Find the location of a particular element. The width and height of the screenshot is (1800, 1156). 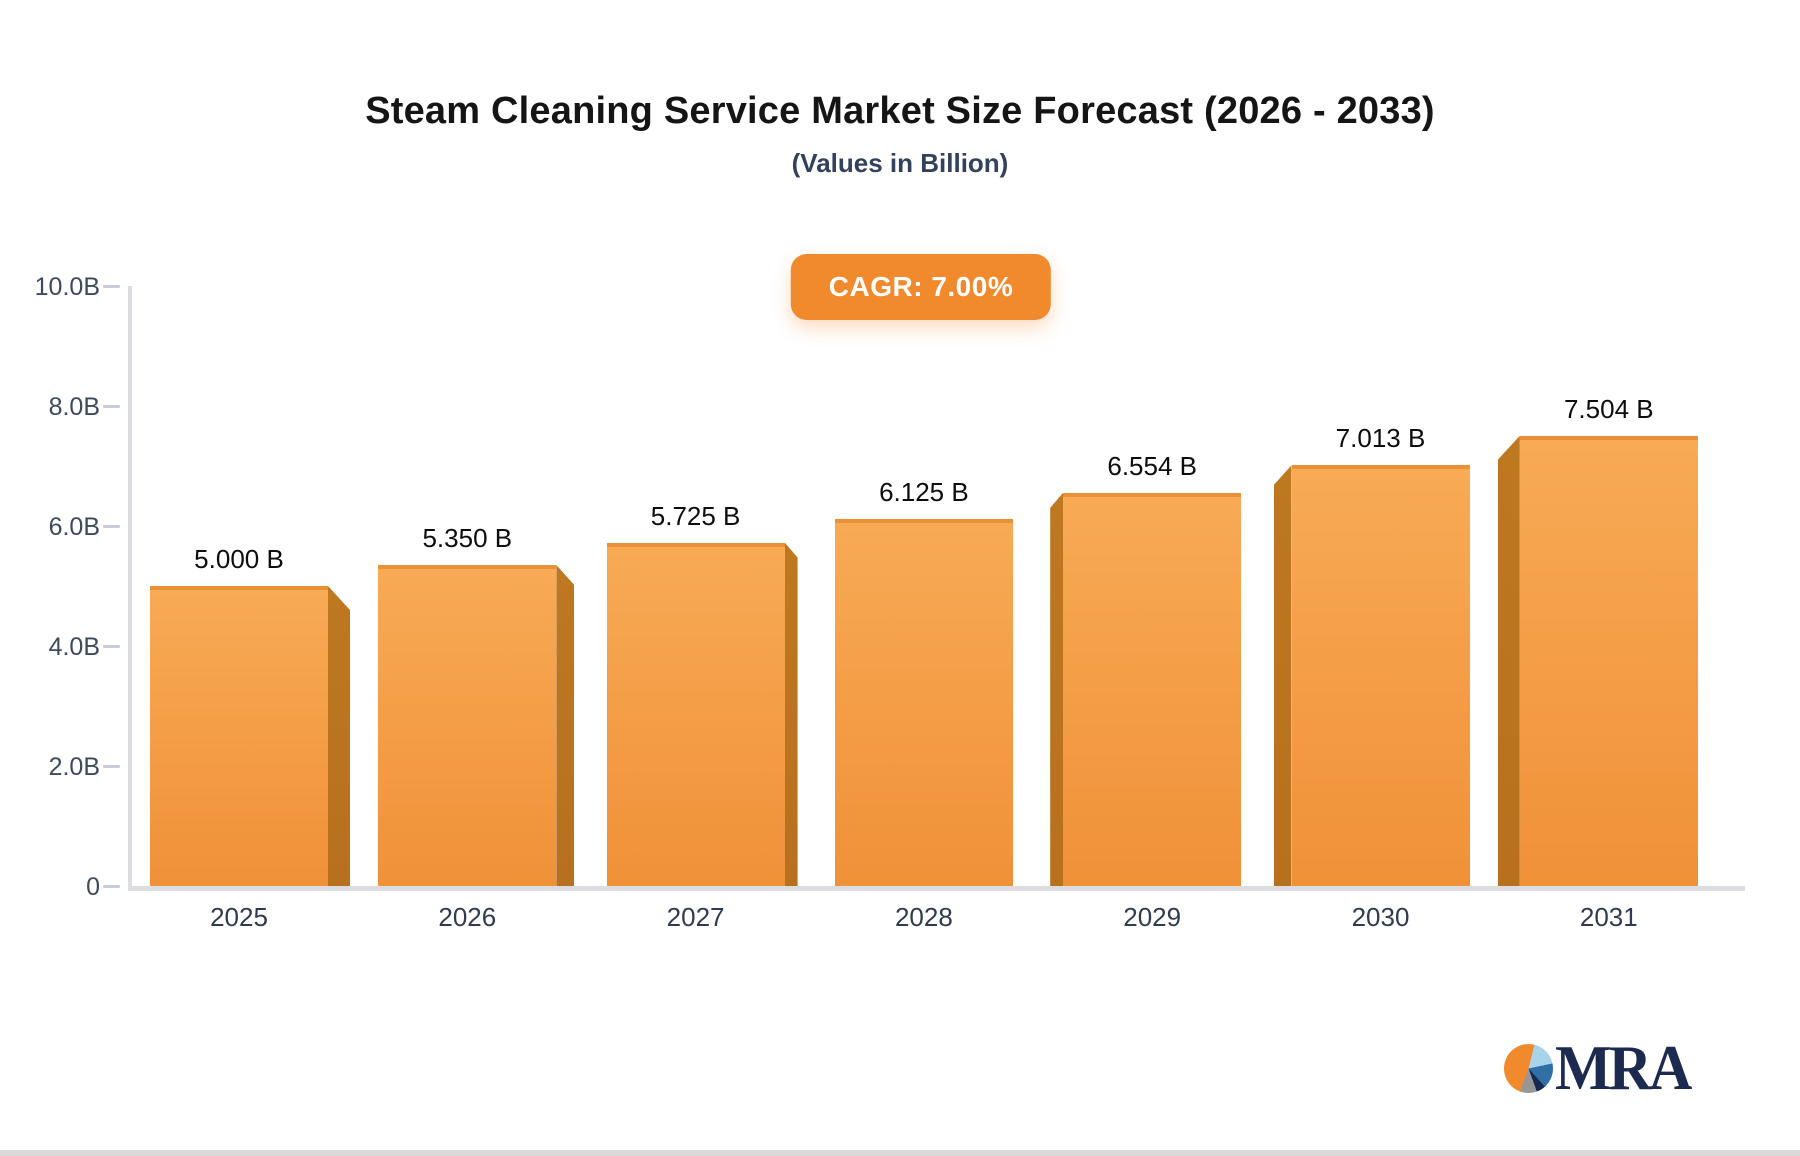

chart-subtitle: (Values in Billion) is located at coordinates (900, 163).